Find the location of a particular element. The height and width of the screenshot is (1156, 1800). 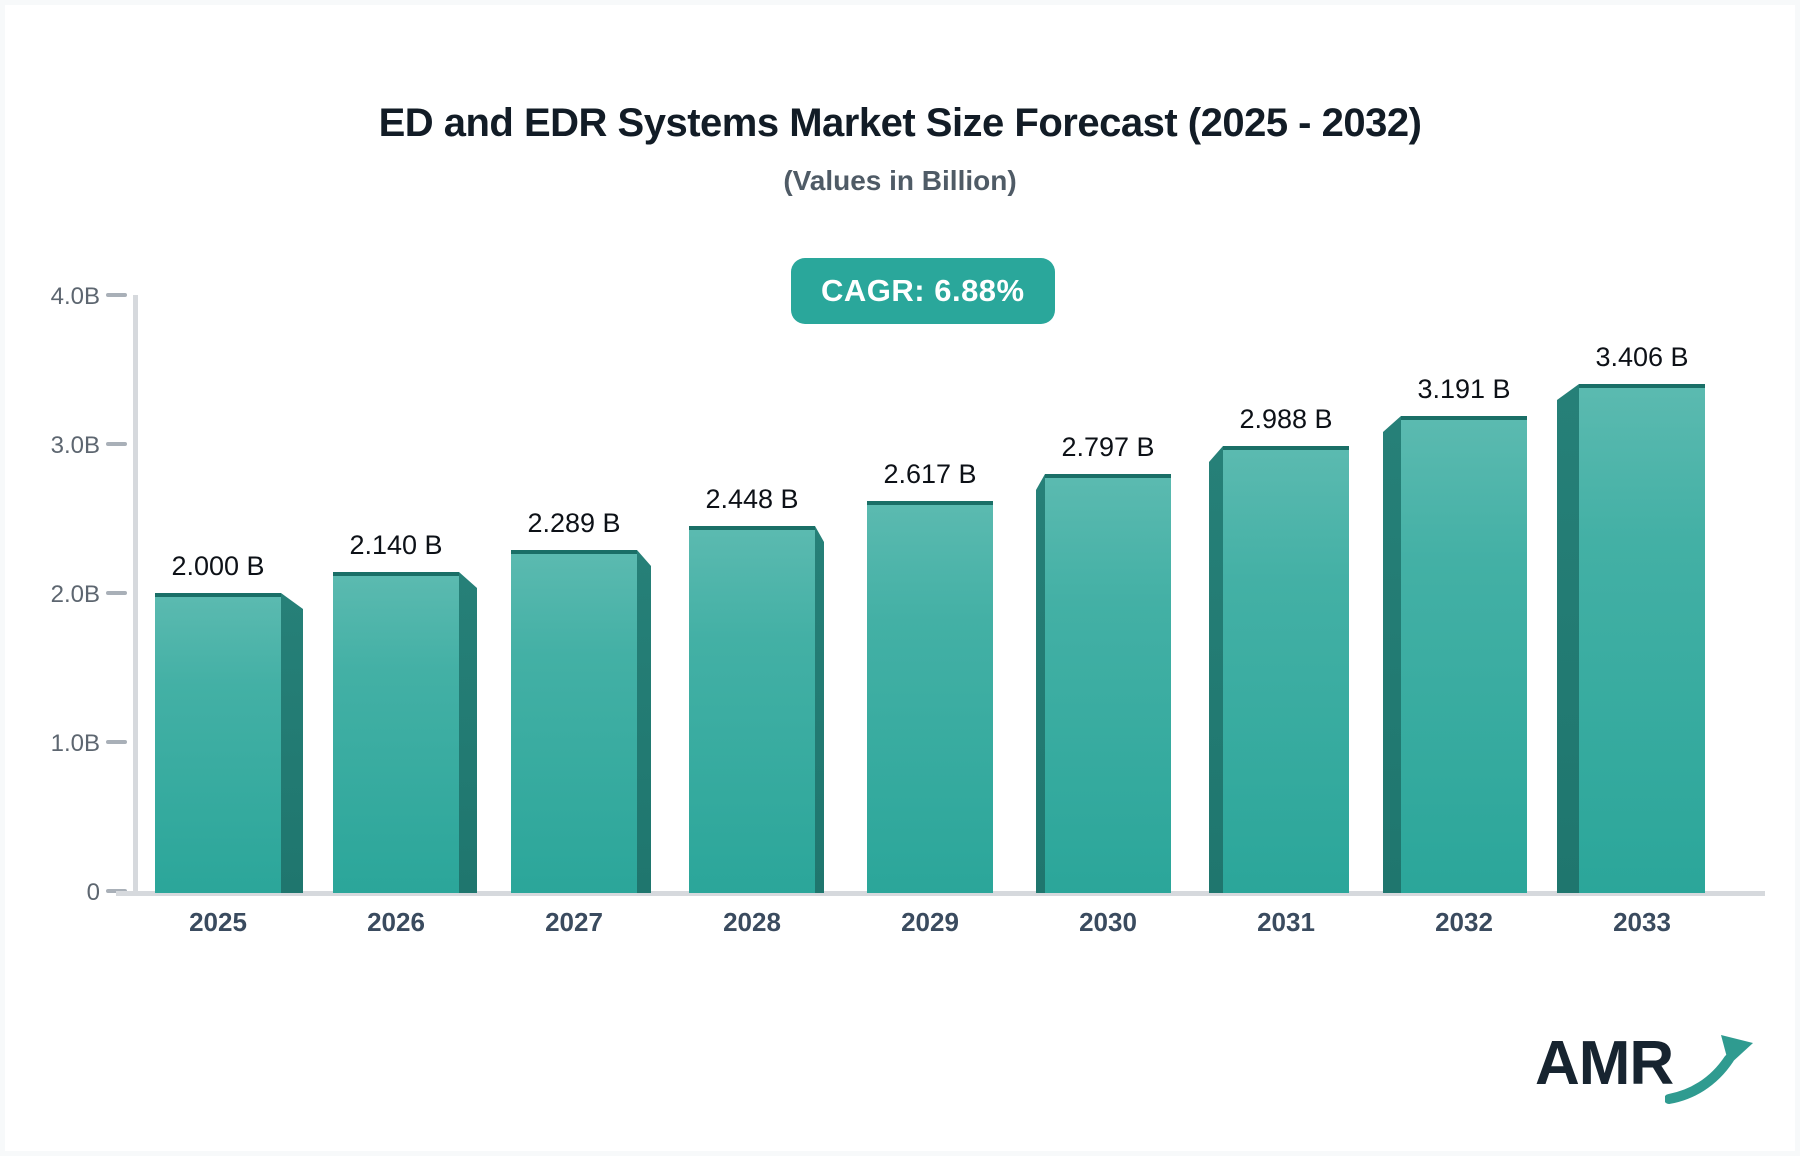

bar-value-label: 2.289 B is located at coordinates (574, 523).